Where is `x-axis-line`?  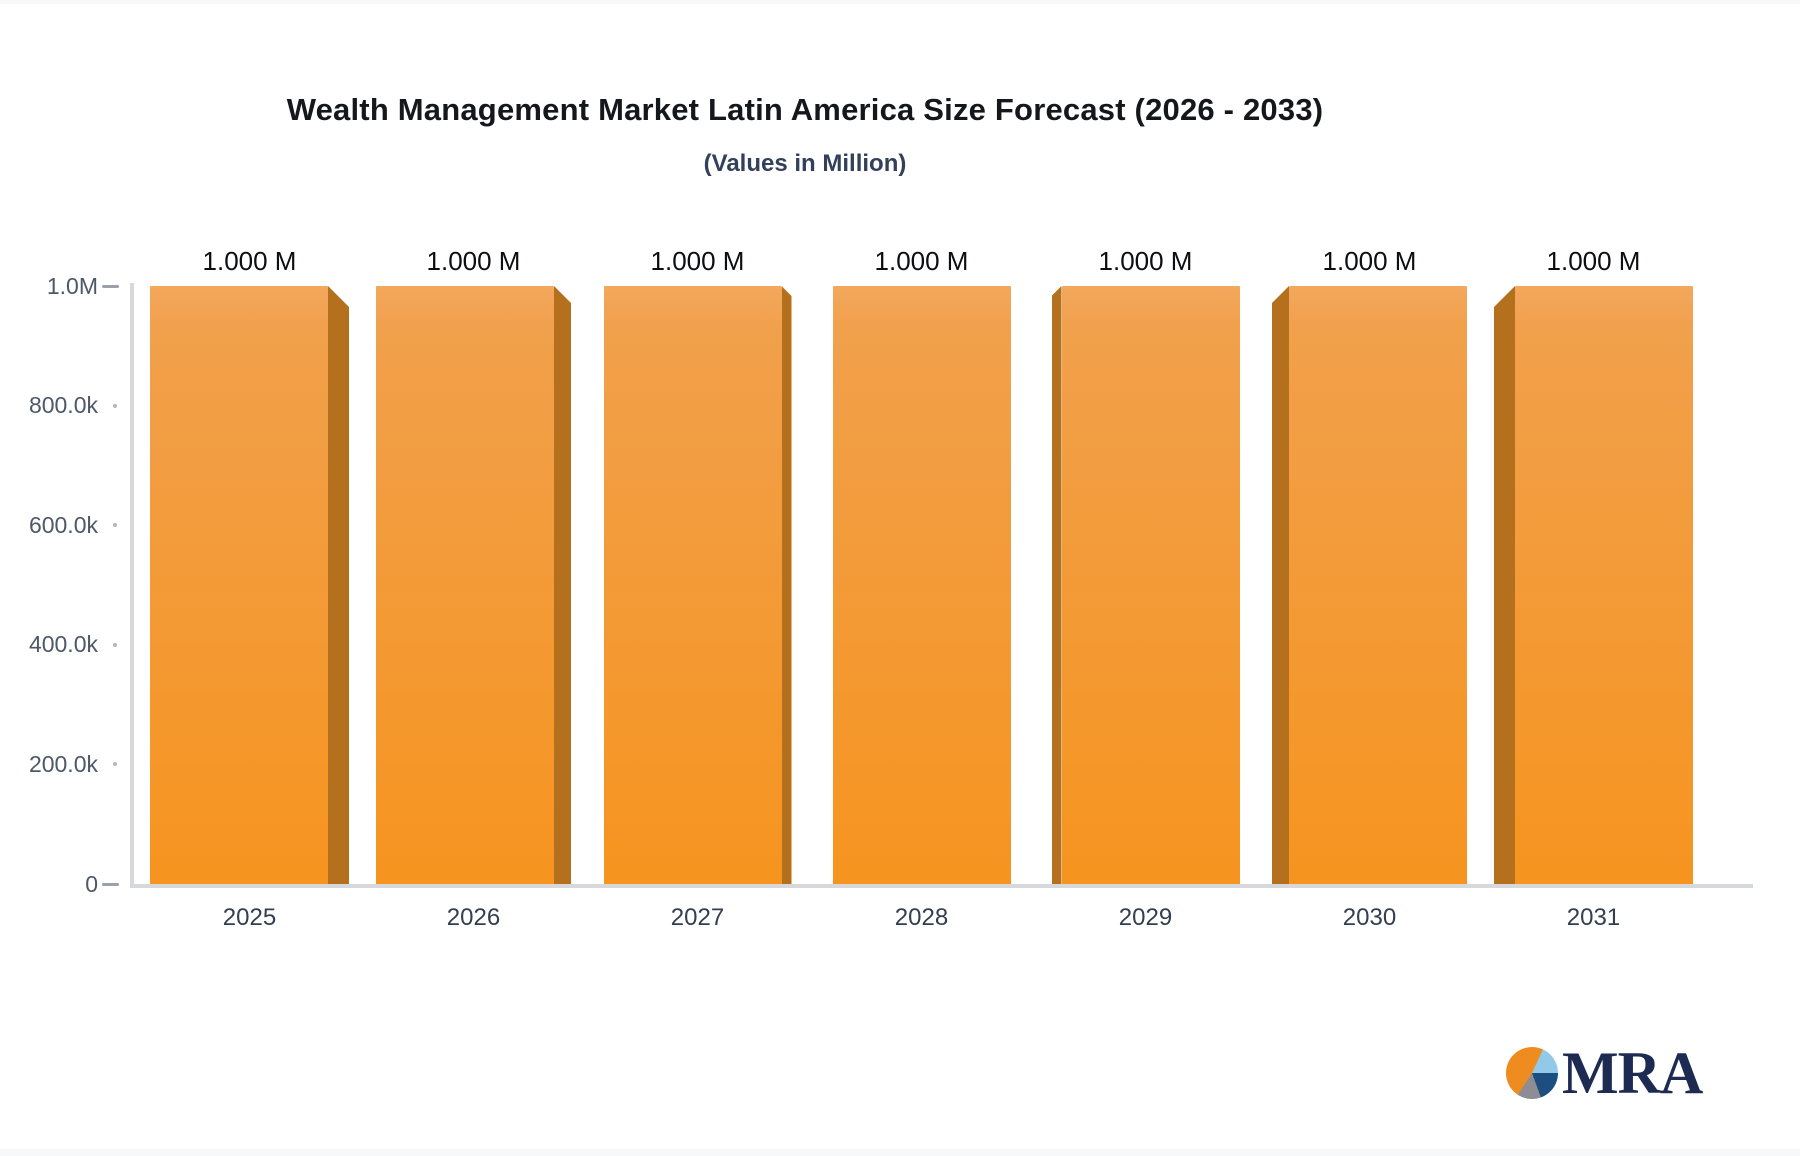
x-axis-line is located at coordinates (941, 886).